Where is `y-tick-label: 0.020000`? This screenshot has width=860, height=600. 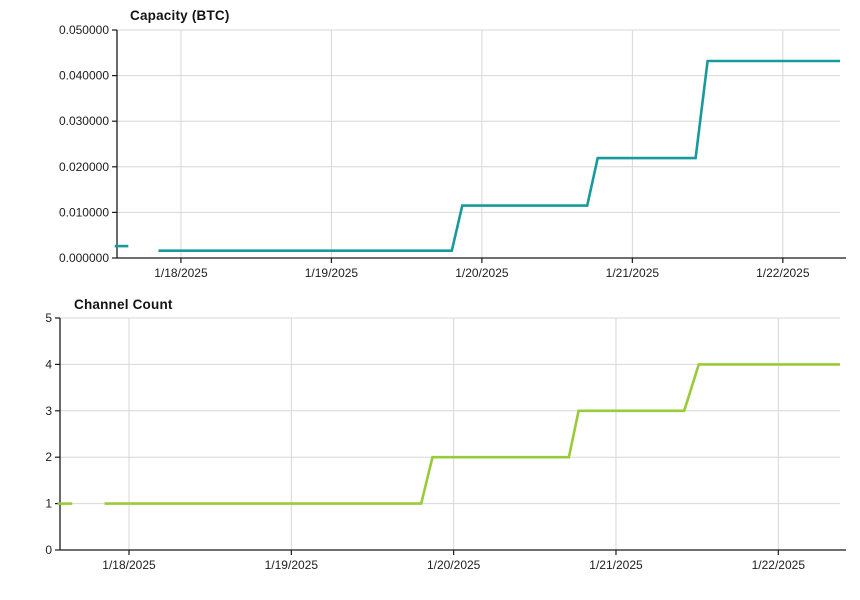
y-tick-label: 0.020000 is located at coordinates (84, 167).